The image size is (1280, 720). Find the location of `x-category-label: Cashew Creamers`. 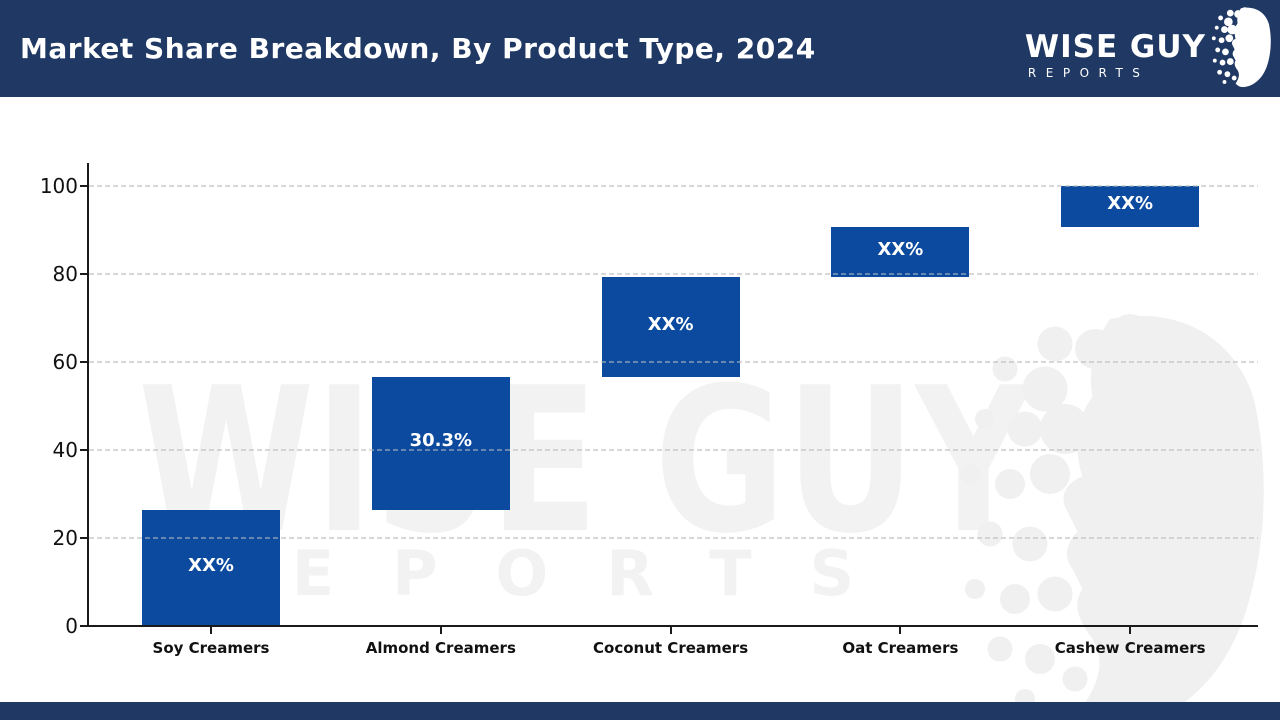

x-category-label: Cashew Creamers is located at coordinates (1130, 648).